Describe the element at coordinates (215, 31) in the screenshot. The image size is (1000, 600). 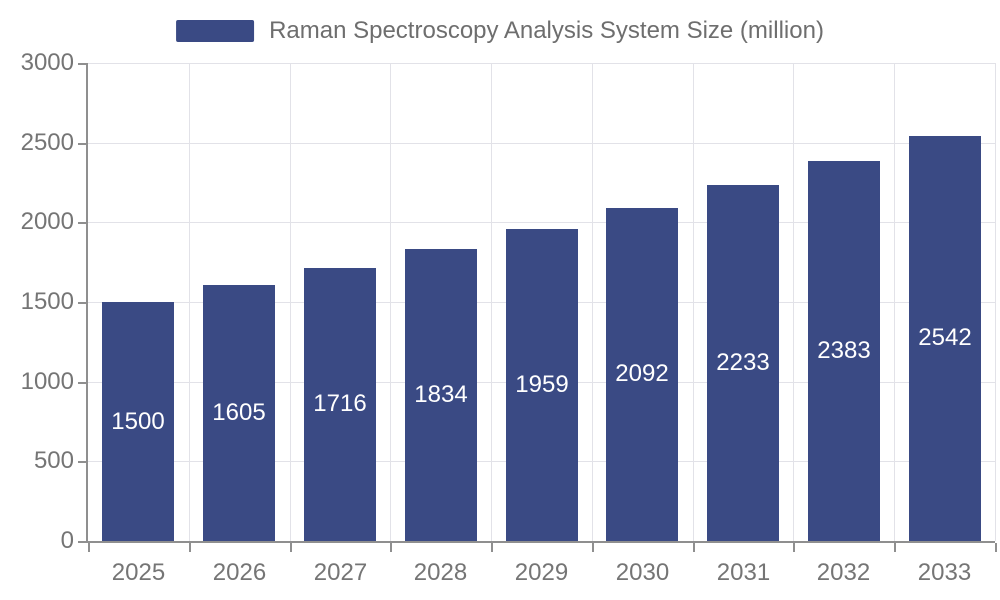
I see `legend-swatch` at that location.